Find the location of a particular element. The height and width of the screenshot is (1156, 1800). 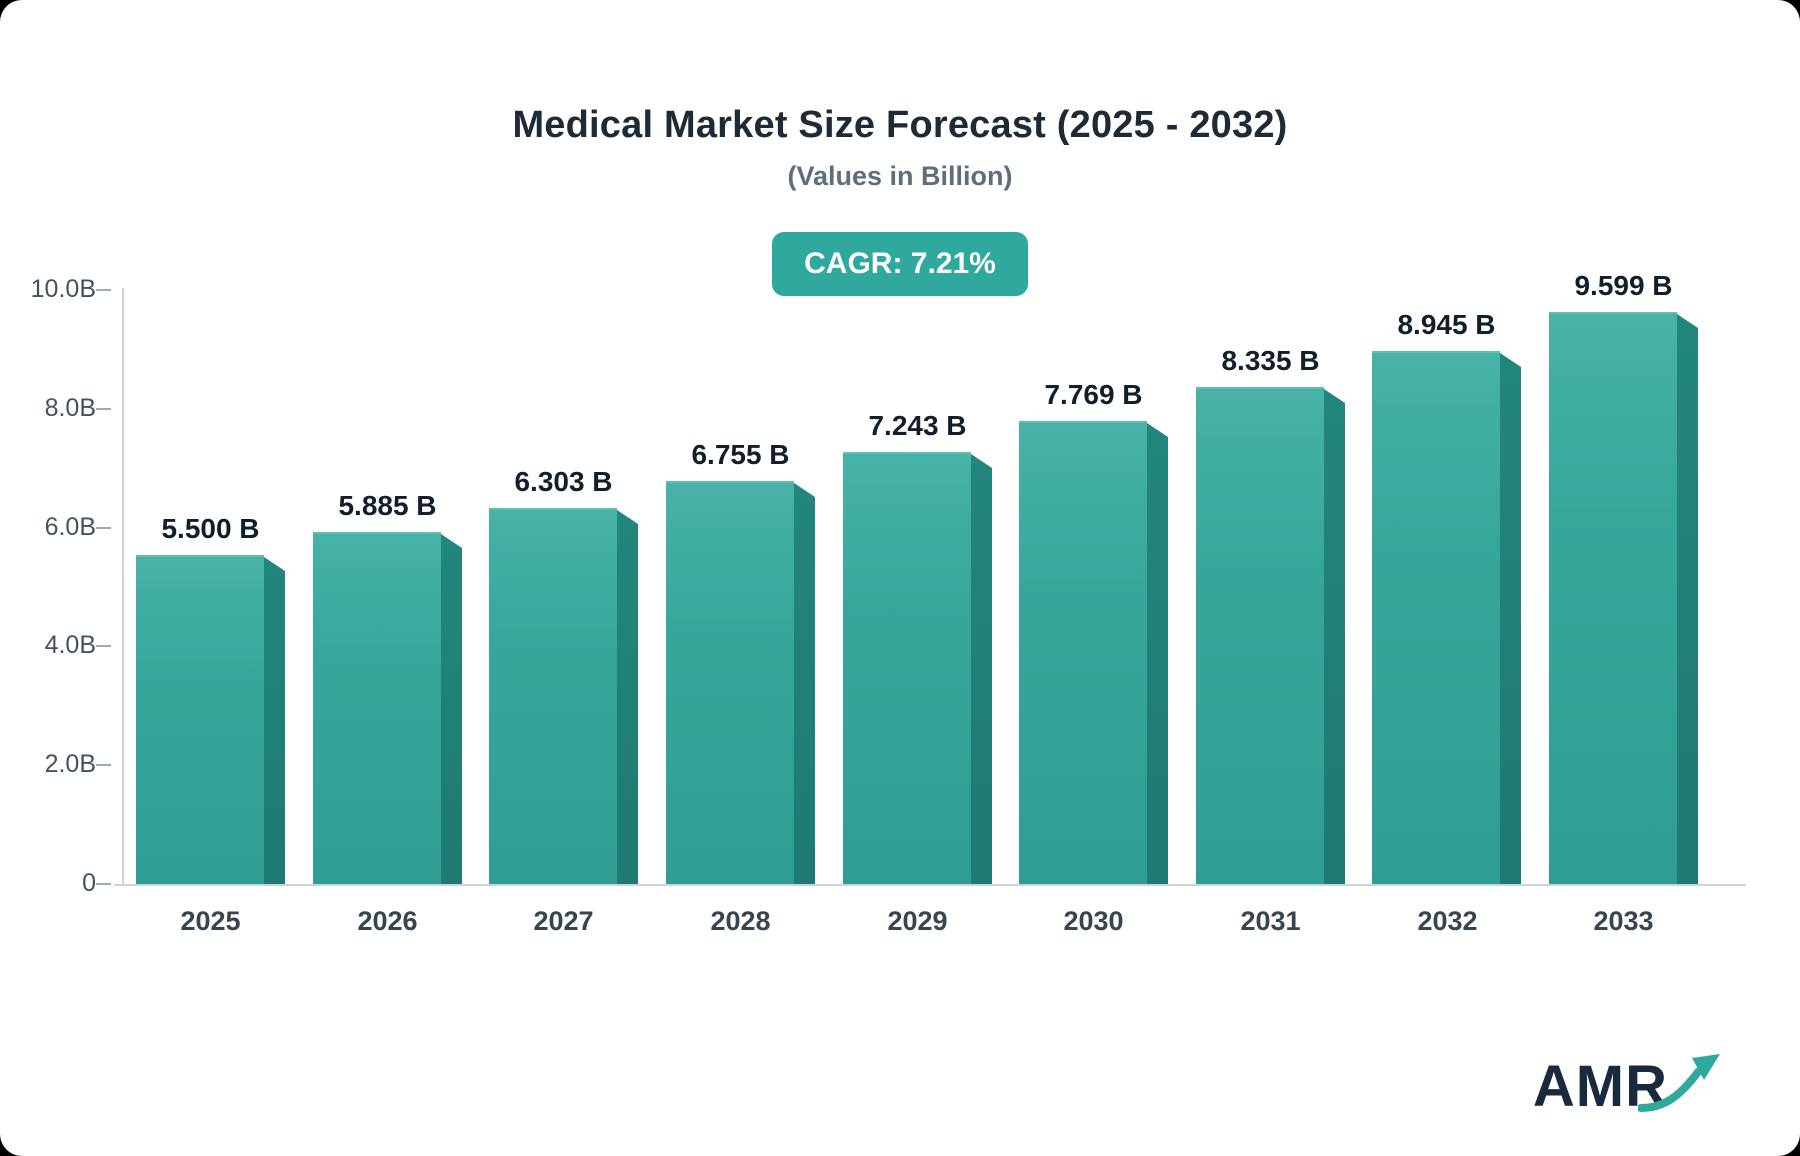

chart-subtitle: (Values in Billion) is located at coordinates (900, 176).